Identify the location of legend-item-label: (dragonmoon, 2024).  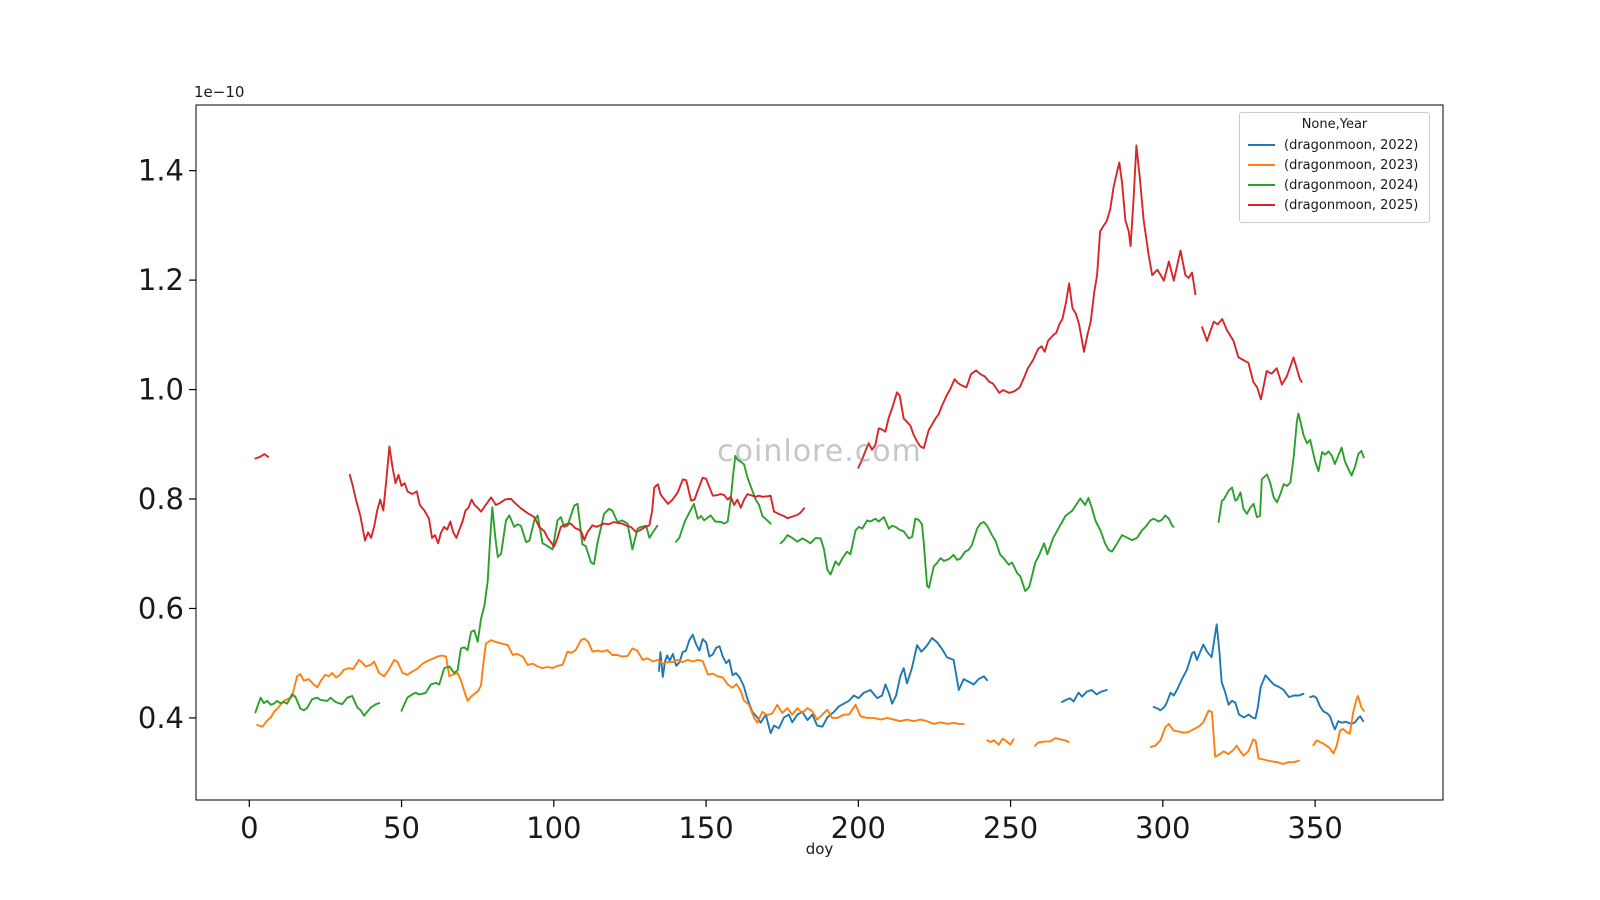
(1351, 185).